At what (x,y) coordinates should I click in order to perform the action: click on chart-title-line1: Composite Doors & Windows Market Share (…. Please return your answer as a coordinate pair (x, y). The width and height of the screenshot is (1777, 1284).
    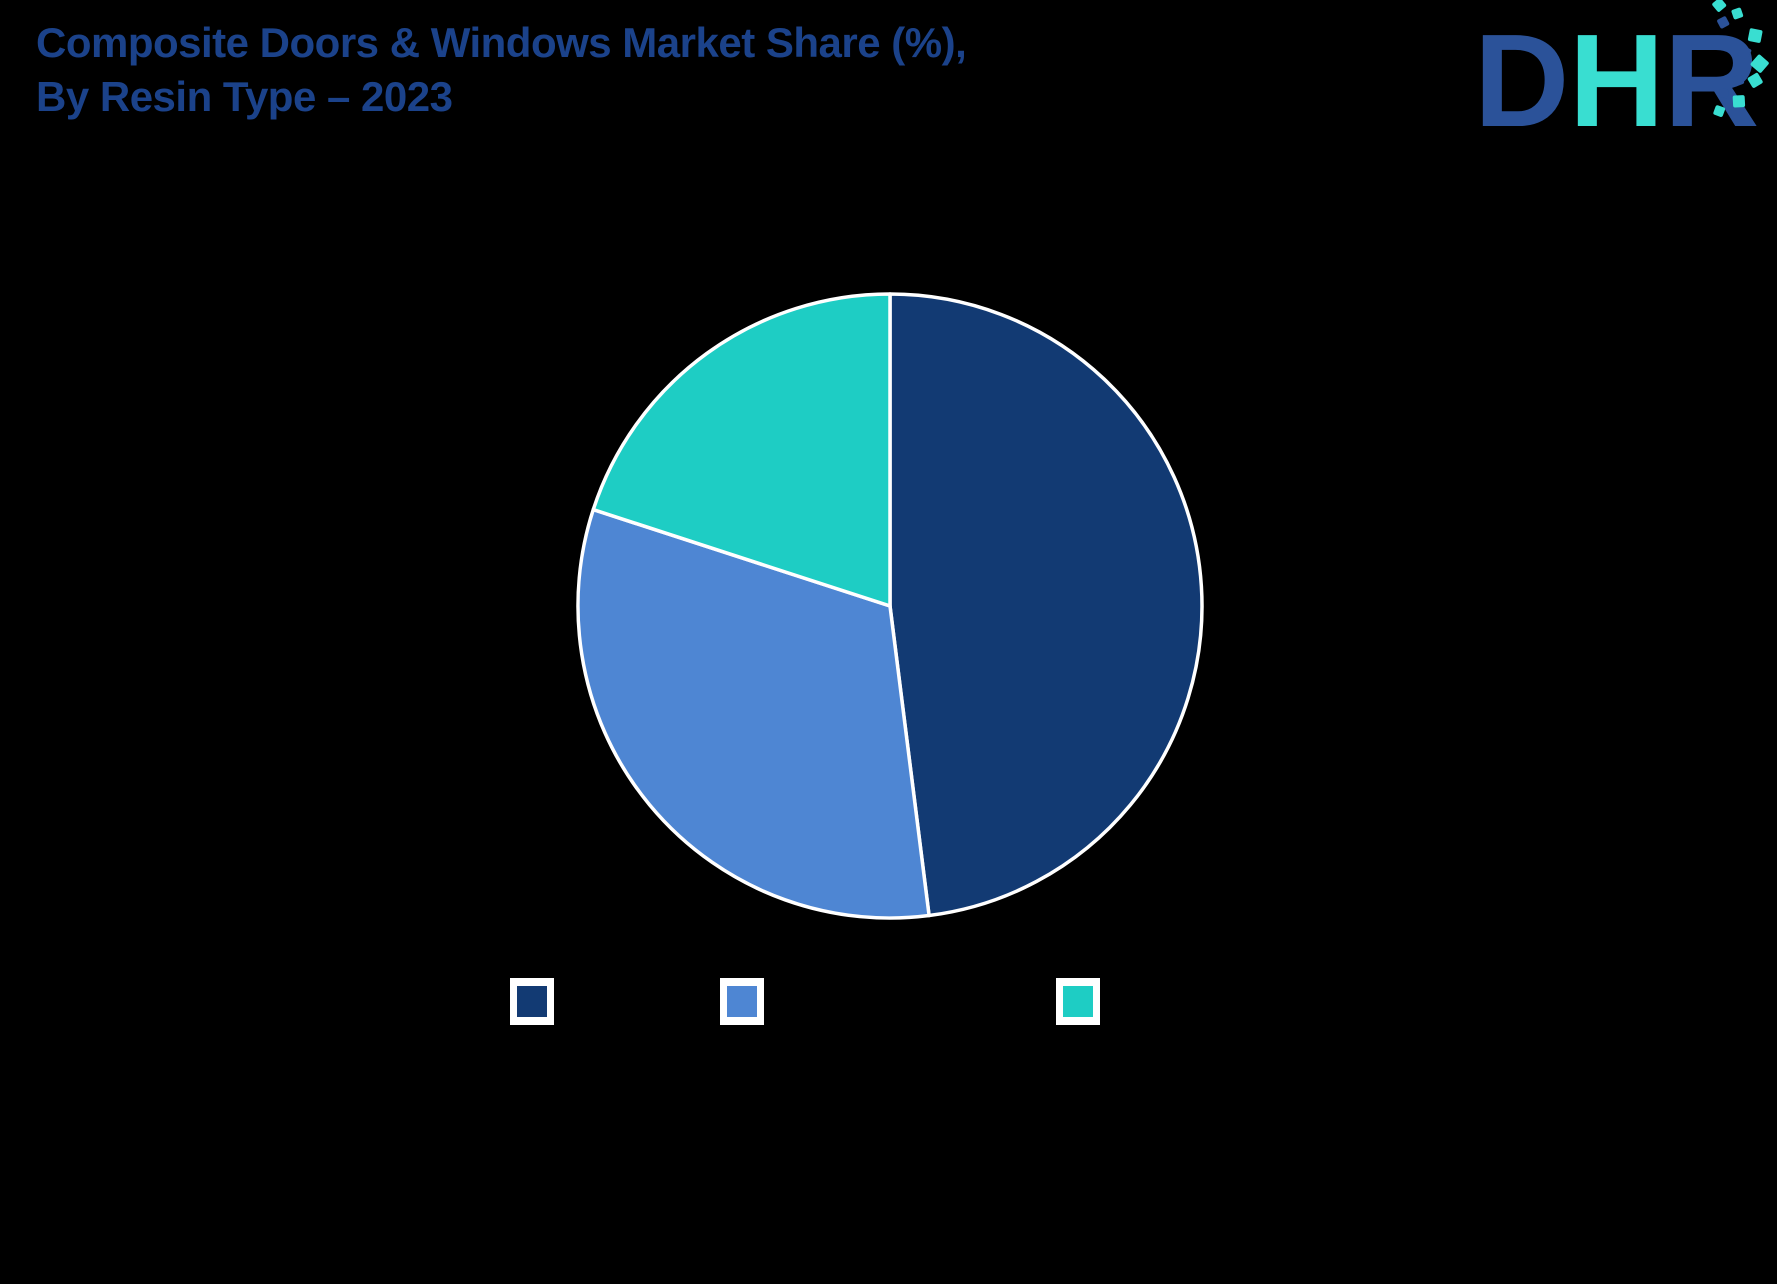
    Looking at the image, I should click on (501, 42).